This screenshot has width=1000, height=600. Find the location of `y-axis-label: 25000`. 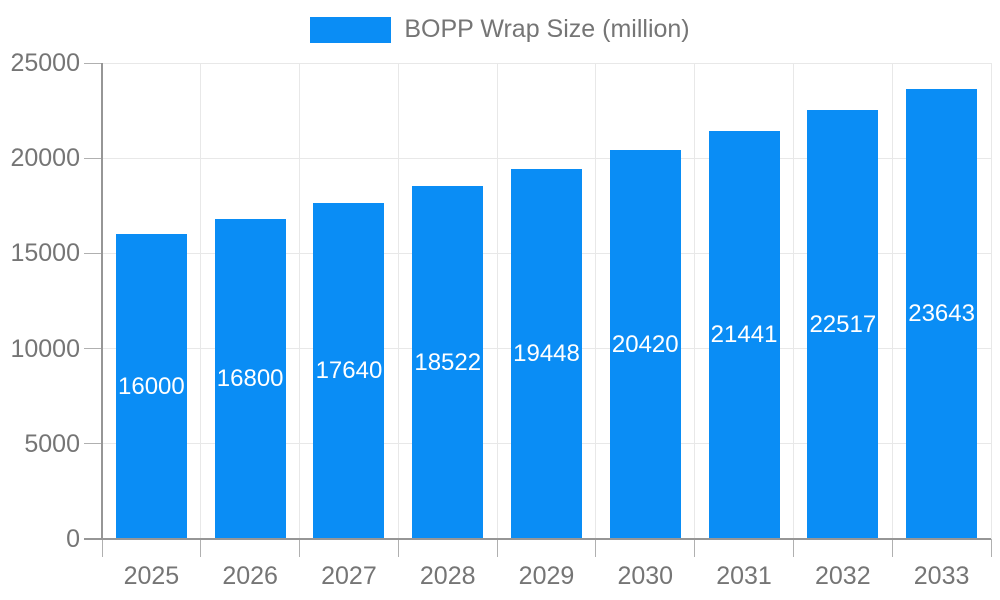

y-axis-label: 25000 is located at coordinates (45, 63).